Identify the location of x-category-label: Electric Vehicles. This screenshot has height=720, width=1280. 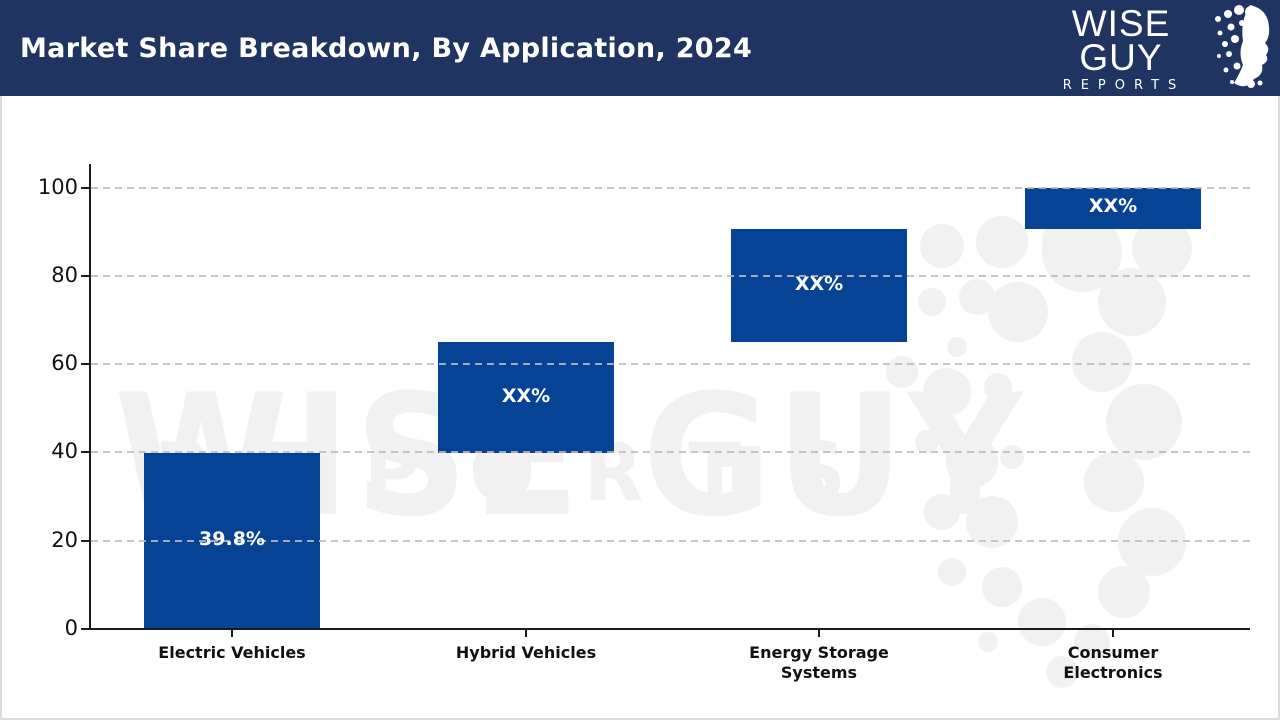
(232, 652).